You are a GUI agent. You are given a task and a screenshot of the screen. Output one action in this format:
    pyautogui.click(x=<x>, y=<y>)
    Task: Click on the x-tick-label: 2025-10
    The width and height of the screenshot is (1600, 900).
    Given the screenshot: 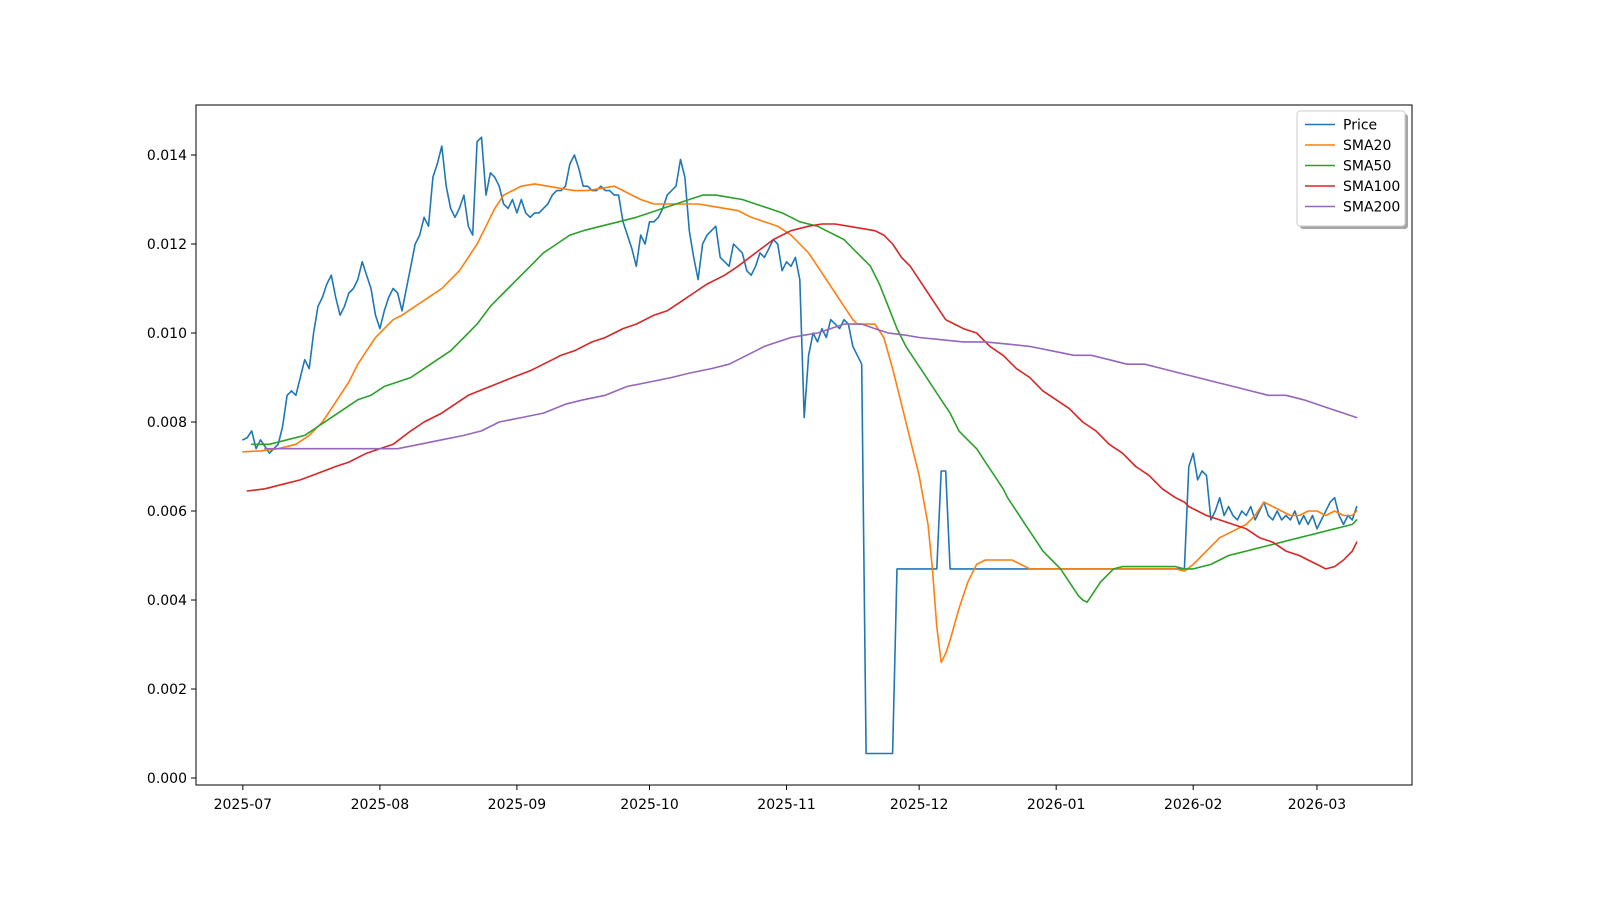 What is the action you would take?
    pyautogui.click(x=649, y=805)
    